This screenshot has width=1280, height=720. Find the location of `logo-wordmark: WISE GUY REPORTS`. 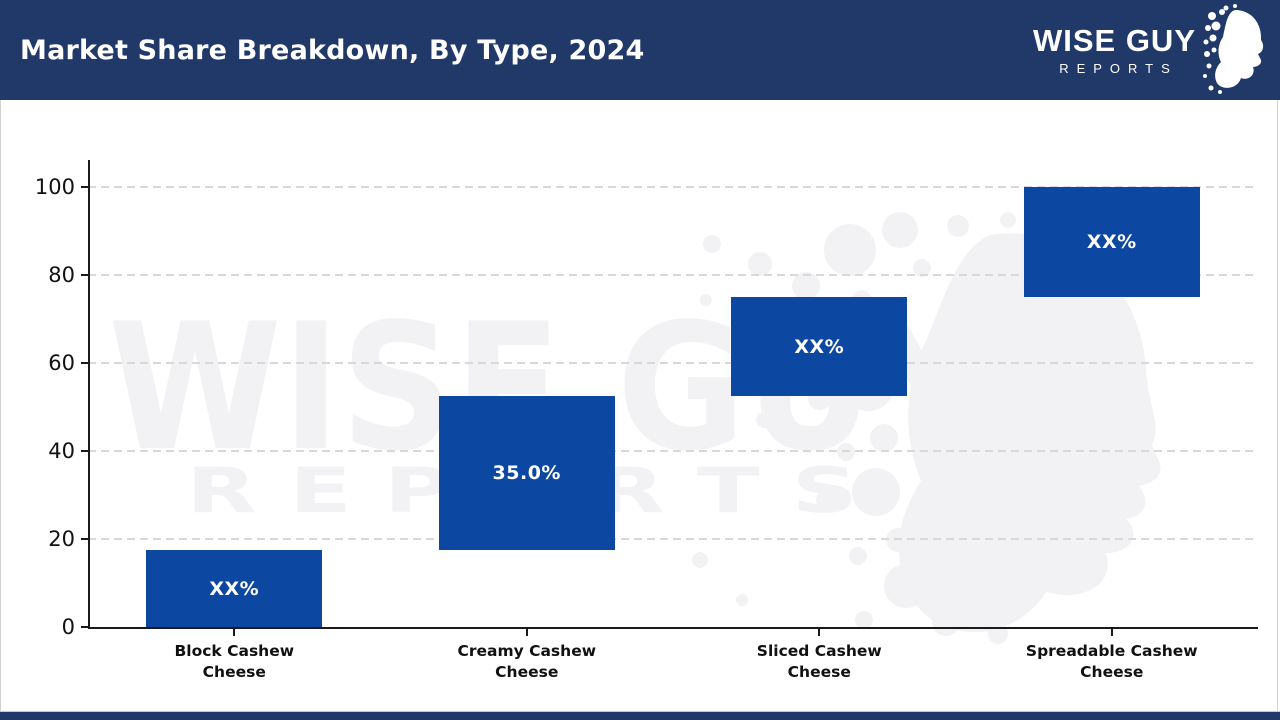

logo-wordmark: WISE GUY REPORTS is located at coordinates (1114, 50).